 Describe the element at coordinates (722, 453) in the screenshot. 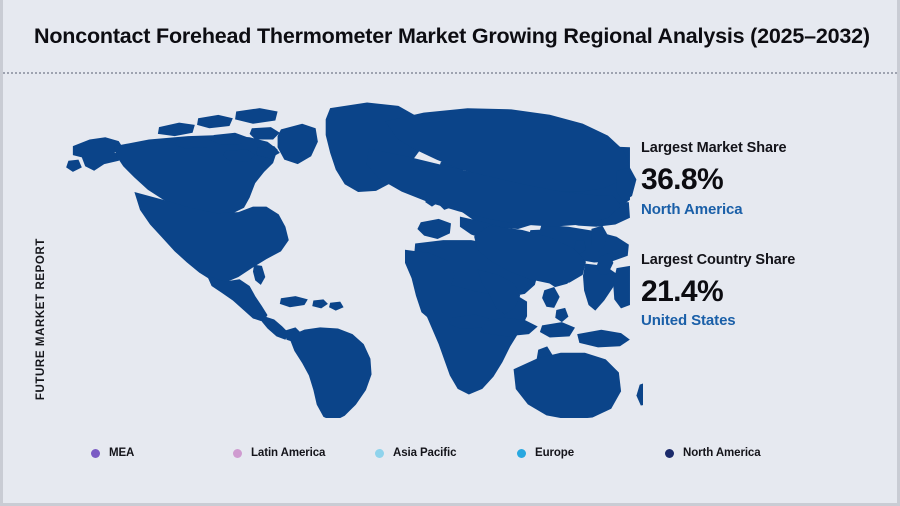

I see `legend-label-north-america: North America` at that location.